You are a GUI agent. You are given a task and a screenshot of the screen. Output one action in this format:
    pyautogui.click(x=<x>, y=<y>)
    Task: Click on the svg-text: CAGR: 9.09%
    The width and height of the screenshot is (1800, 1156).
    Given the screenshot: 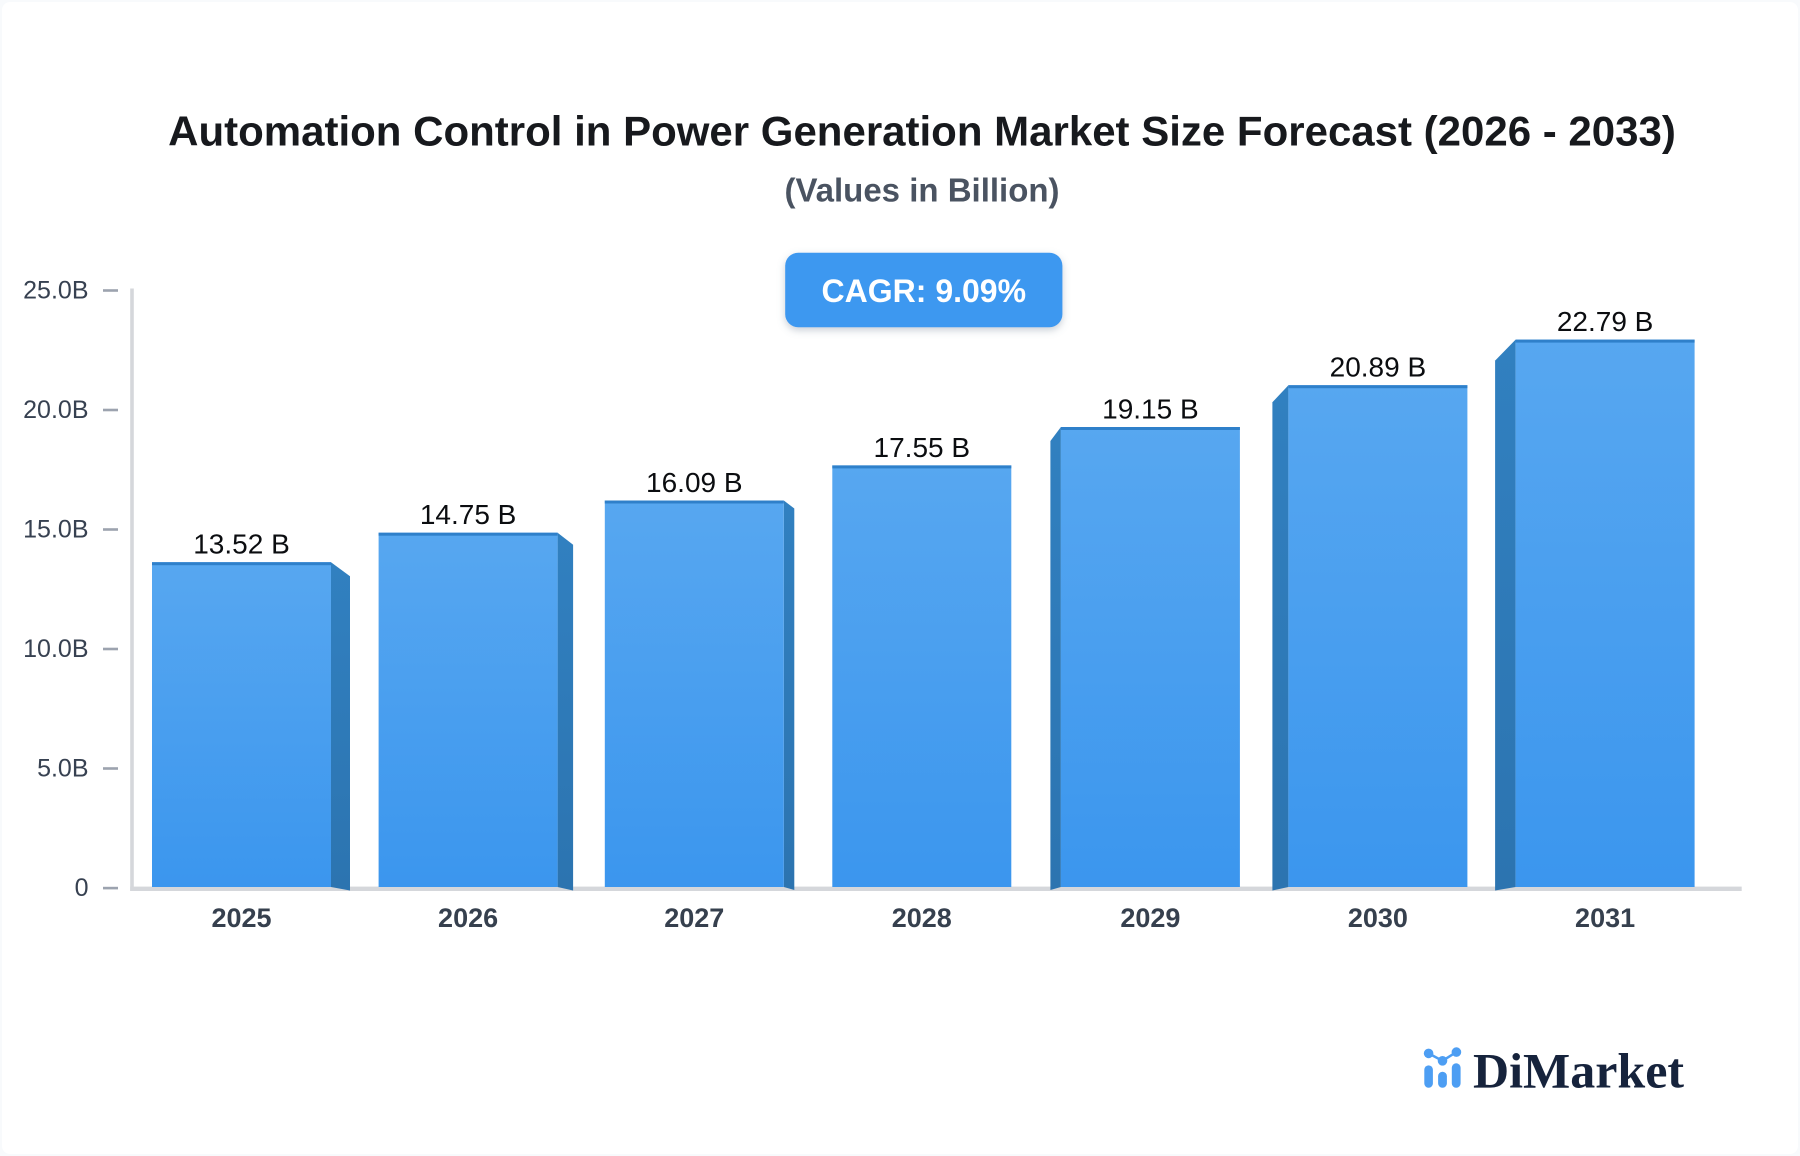 What is the action you would take?
    pyautogui.click(x=924, y=291)
    